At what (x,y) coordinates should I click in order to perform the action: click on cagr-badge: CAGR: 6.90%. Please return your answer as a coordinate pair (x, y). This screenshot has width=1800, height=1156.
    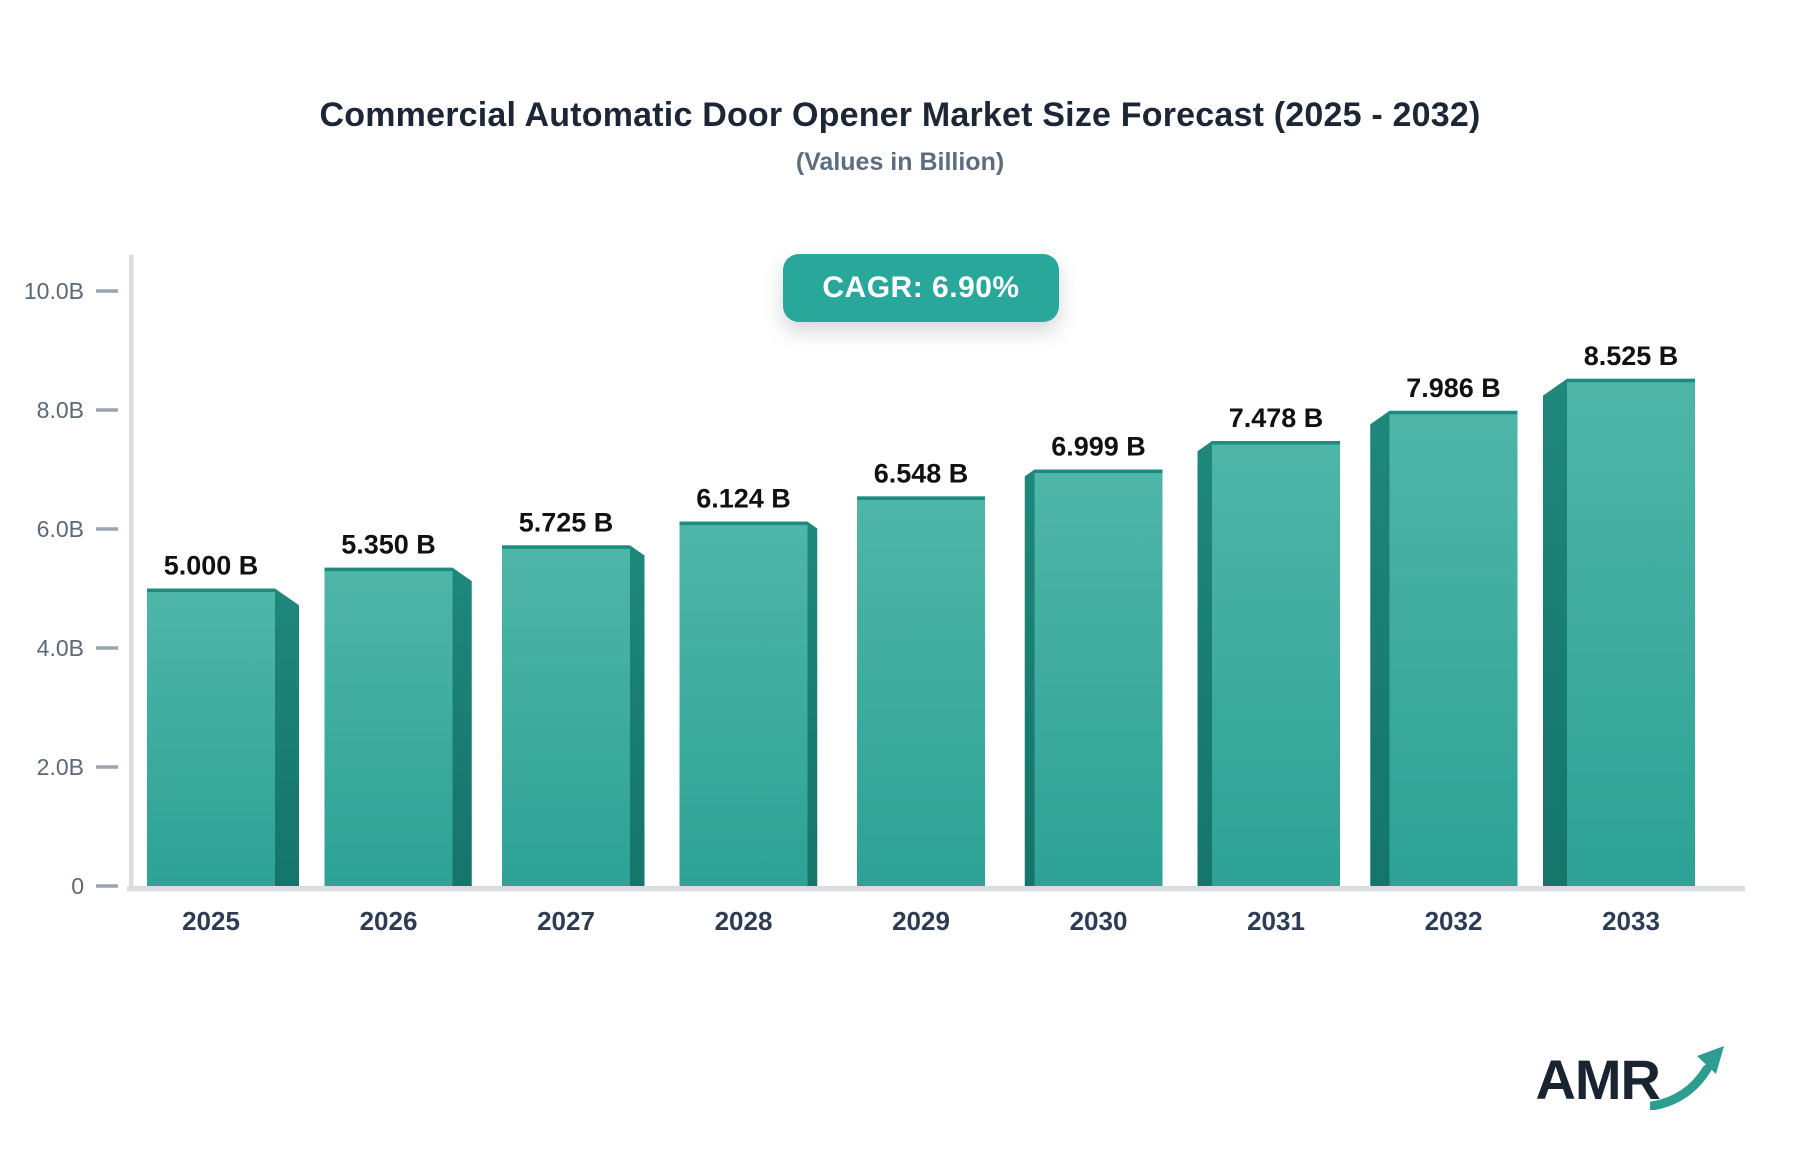
    Looking at the image, I should click on (921, 288).